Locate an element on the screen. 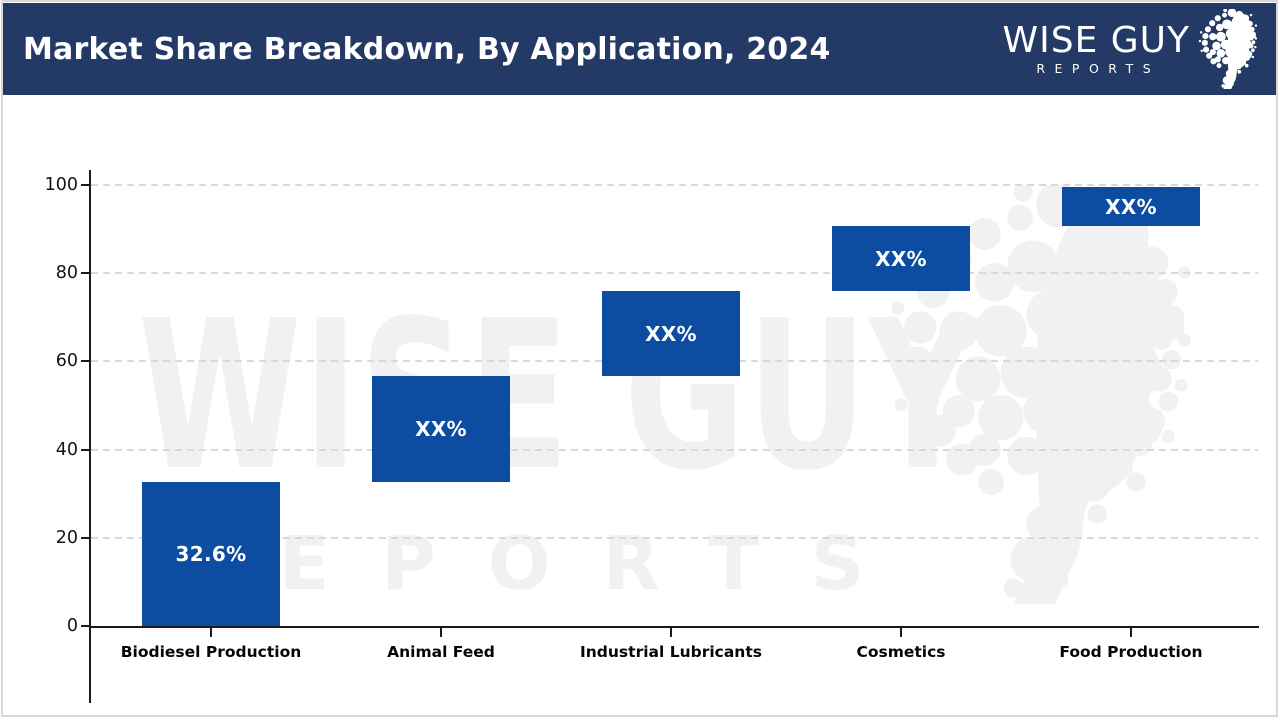 Image resolution: width=1280 pixels, height=720 pixels. watermark-head-icon is located at coordinates (1037, 395).